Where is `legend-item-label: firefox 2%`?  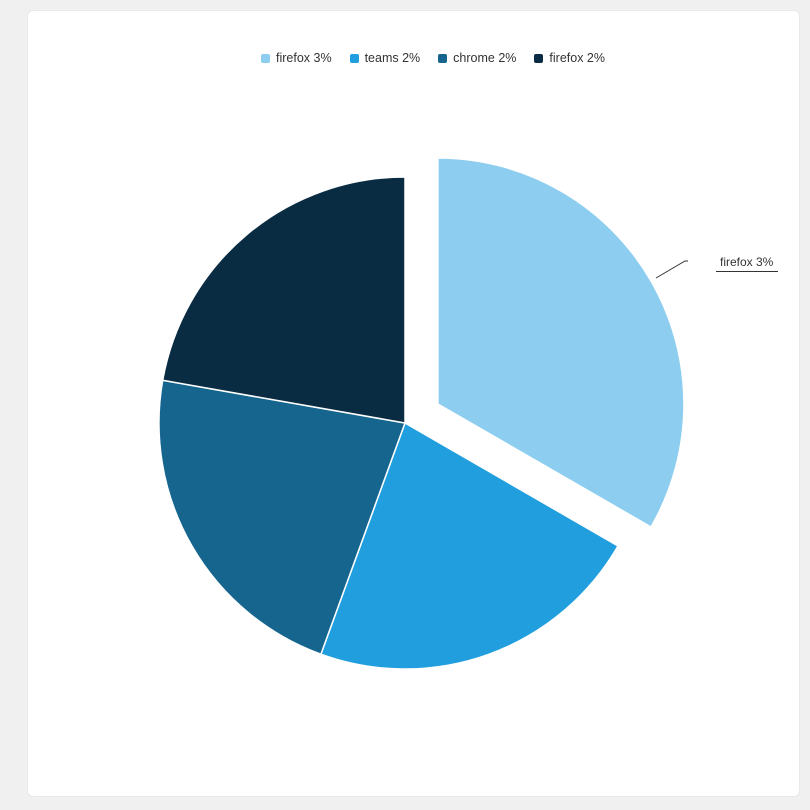 legend-item-label: firefox 2% is located at coordinates (577, 58).